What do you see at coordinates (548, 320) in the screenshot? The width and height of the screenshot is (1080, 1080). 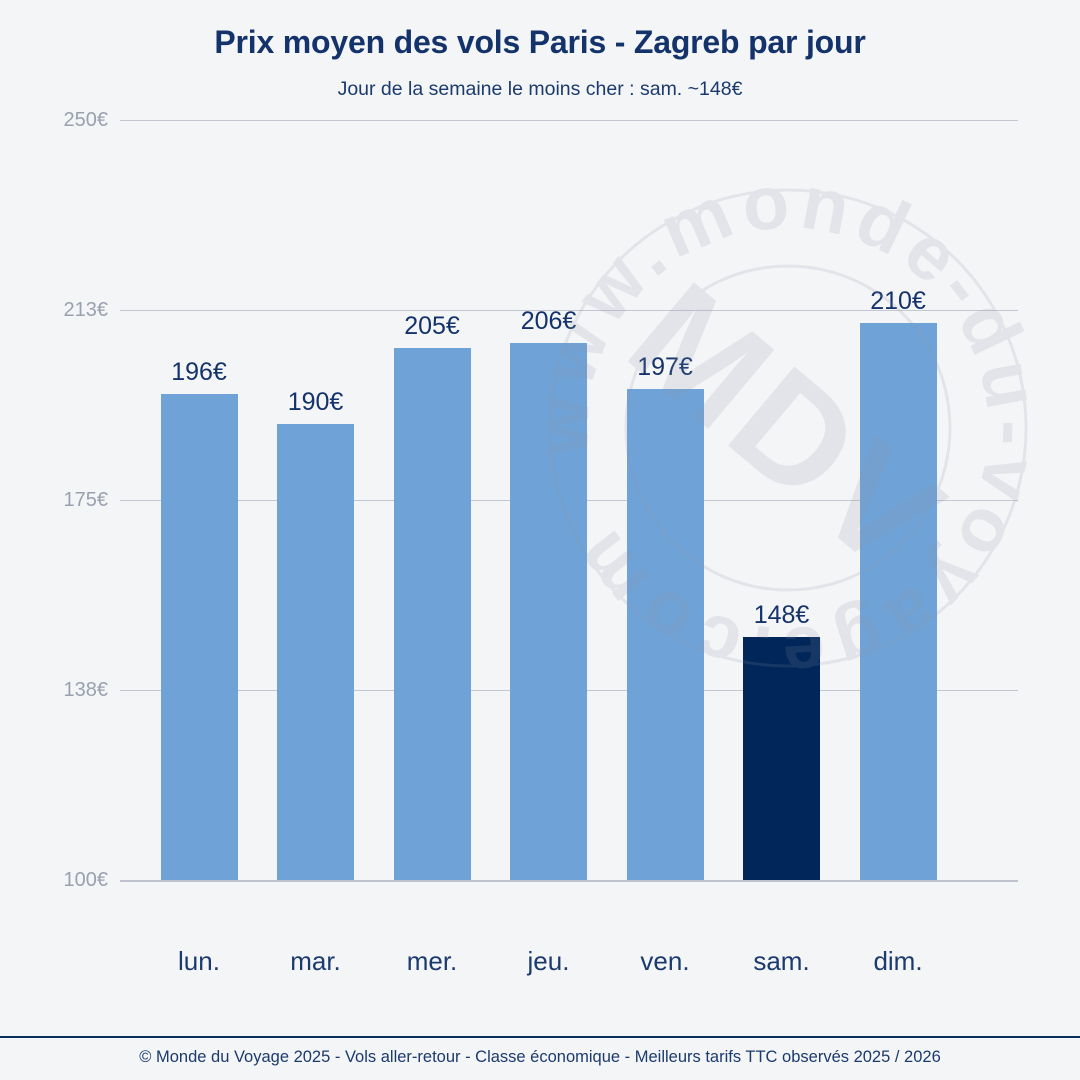 I see `bar-value-label: 206€` at bounding box center [548, 320].